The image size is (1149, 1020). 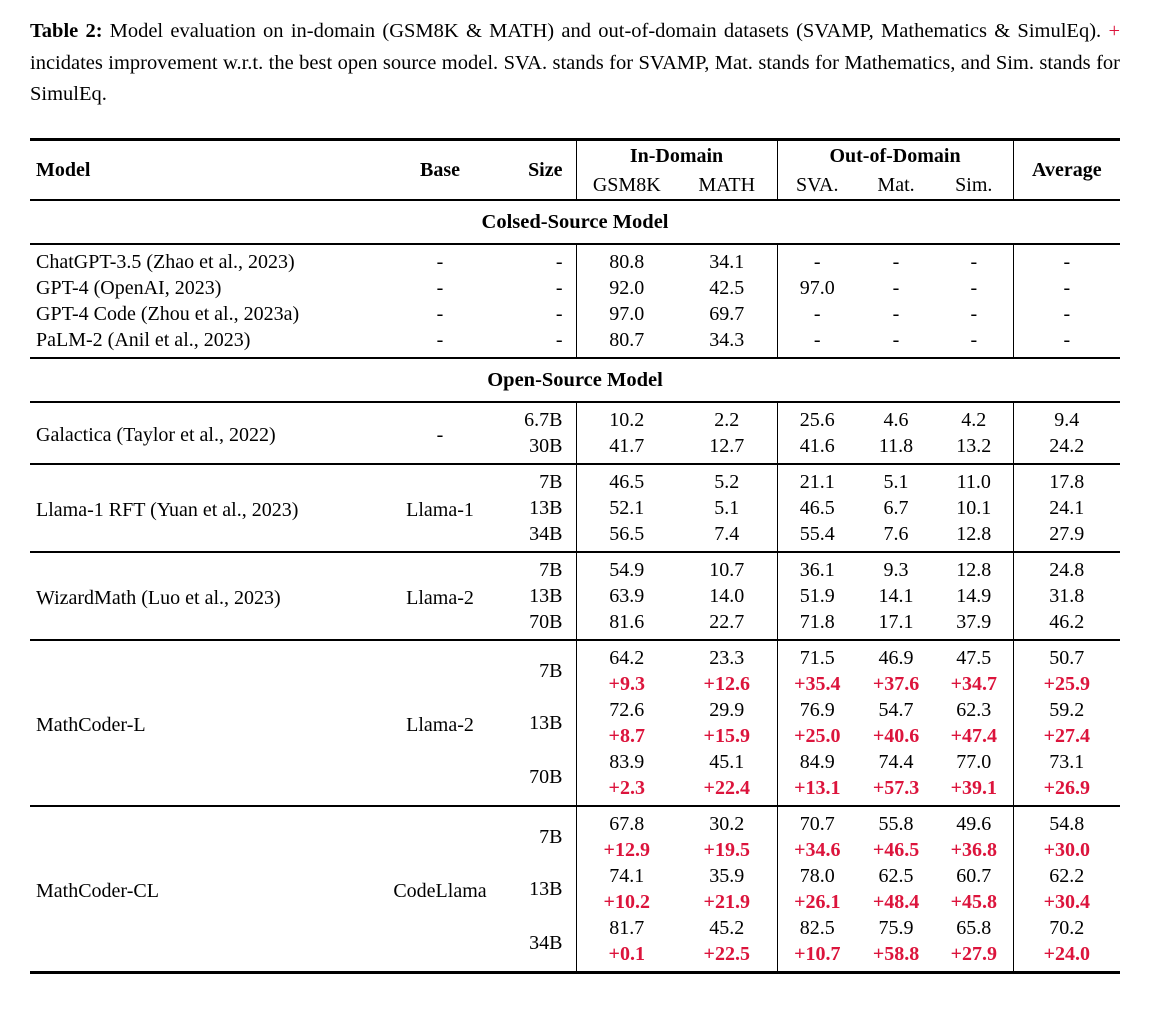 What do you see at coordinates (896, 735) in the screenshot?
I see `delta-value: +40.6` at bounding box center [896, 735].